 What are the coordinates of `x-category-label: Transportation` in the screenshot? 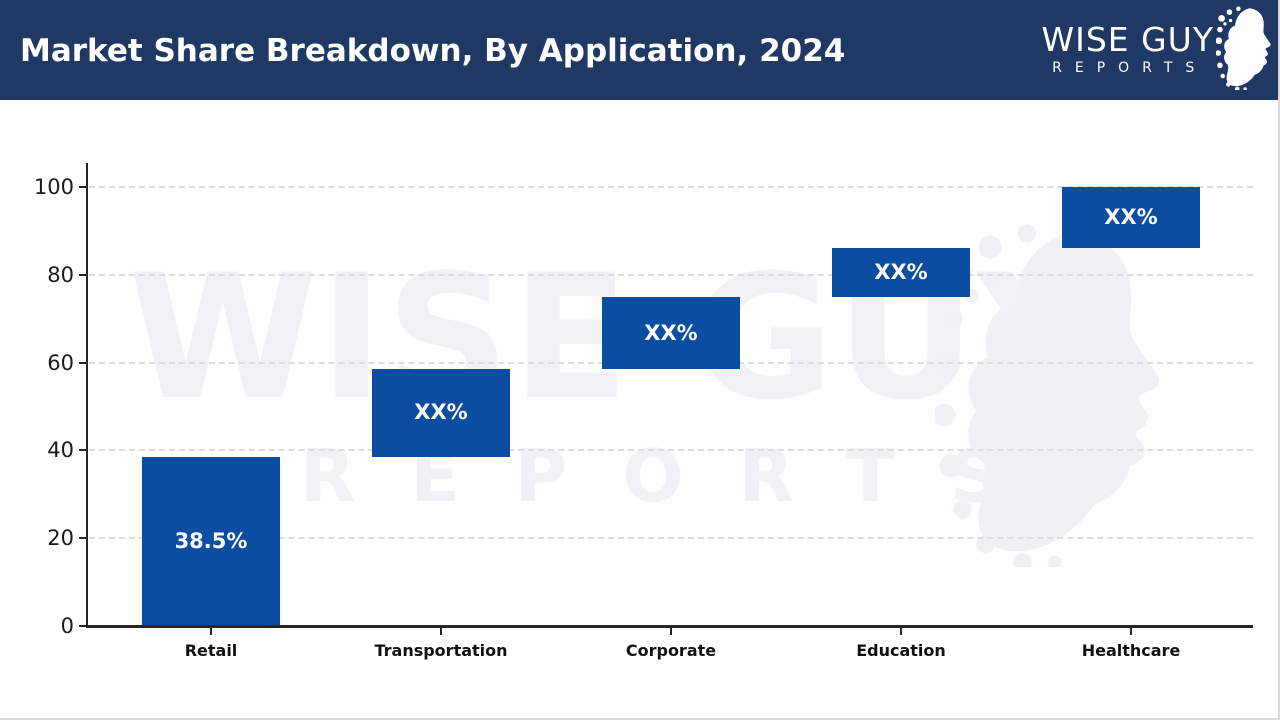 It's located at (441, 650).